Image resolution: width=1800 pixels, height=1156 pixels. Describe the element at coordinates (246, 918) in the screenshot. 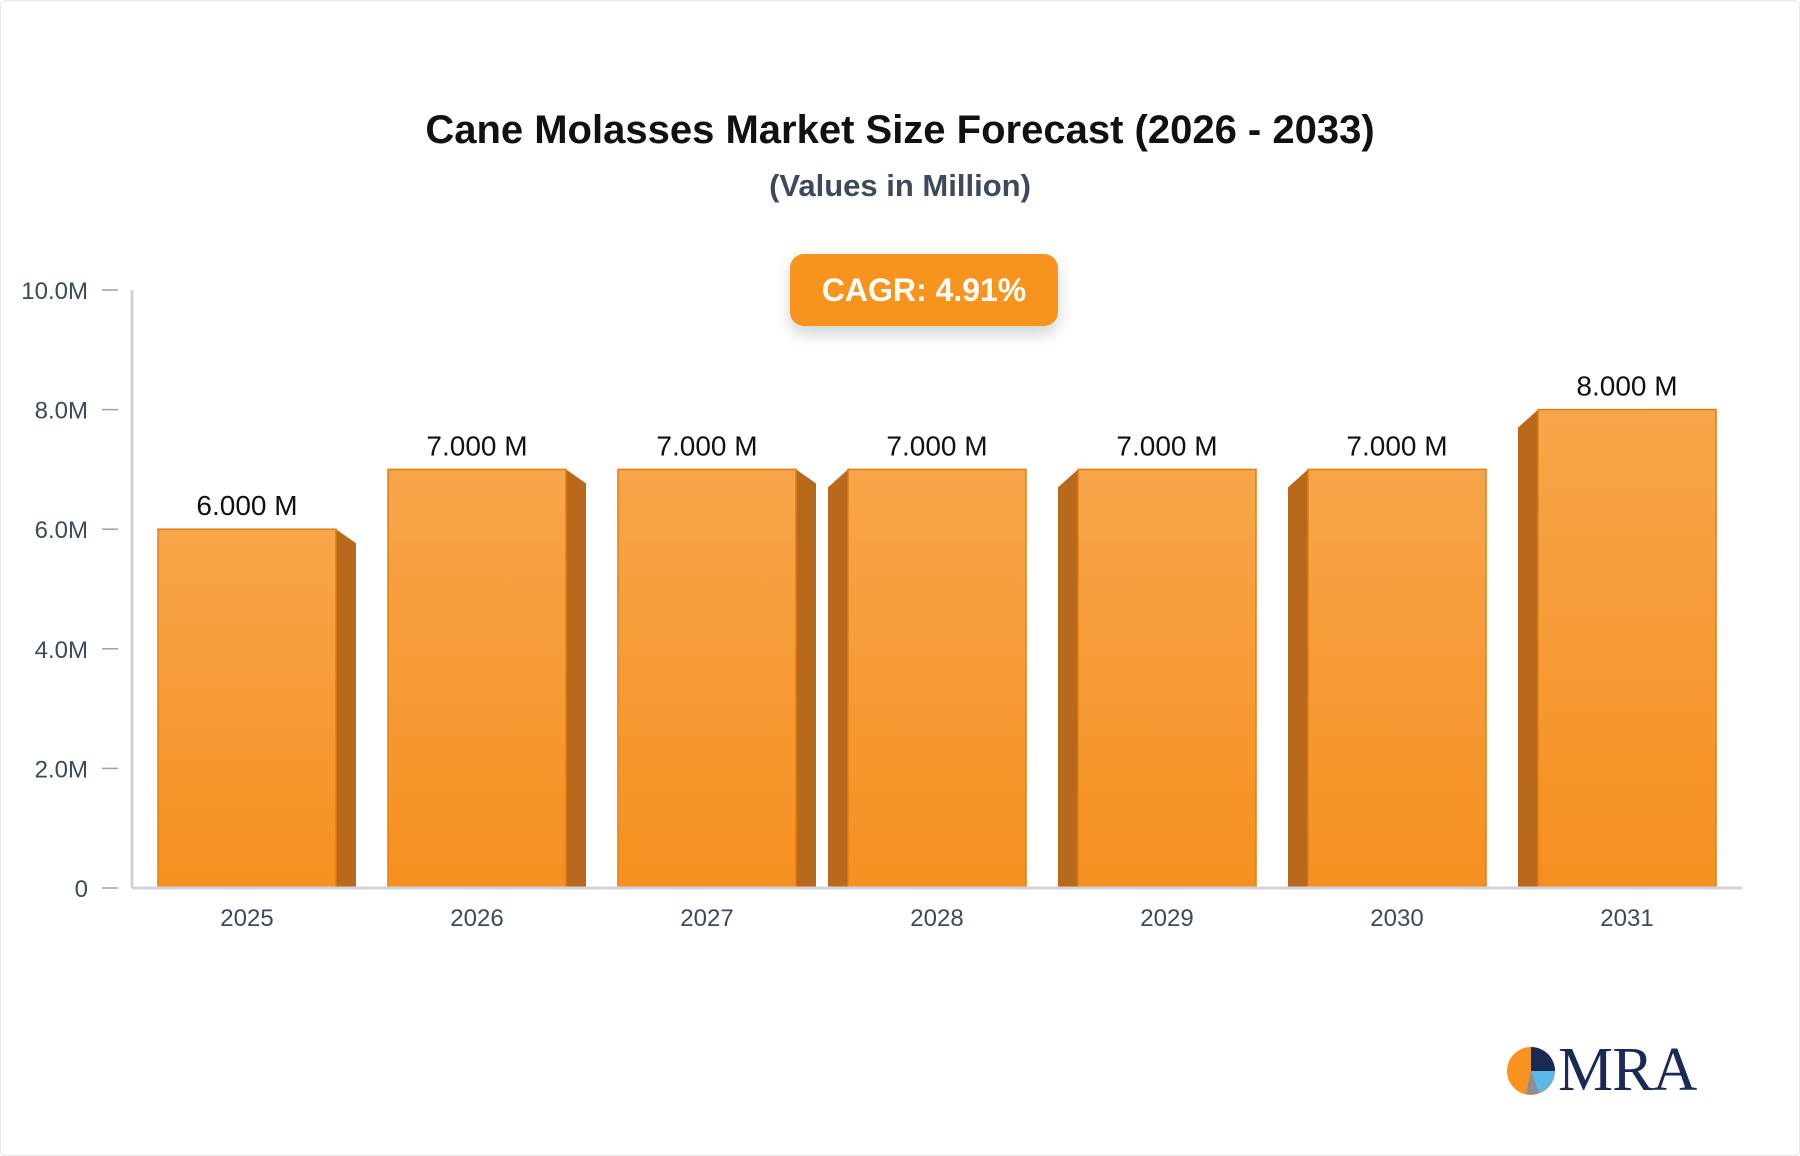

I see `x-tick-label: 2025` at that location.